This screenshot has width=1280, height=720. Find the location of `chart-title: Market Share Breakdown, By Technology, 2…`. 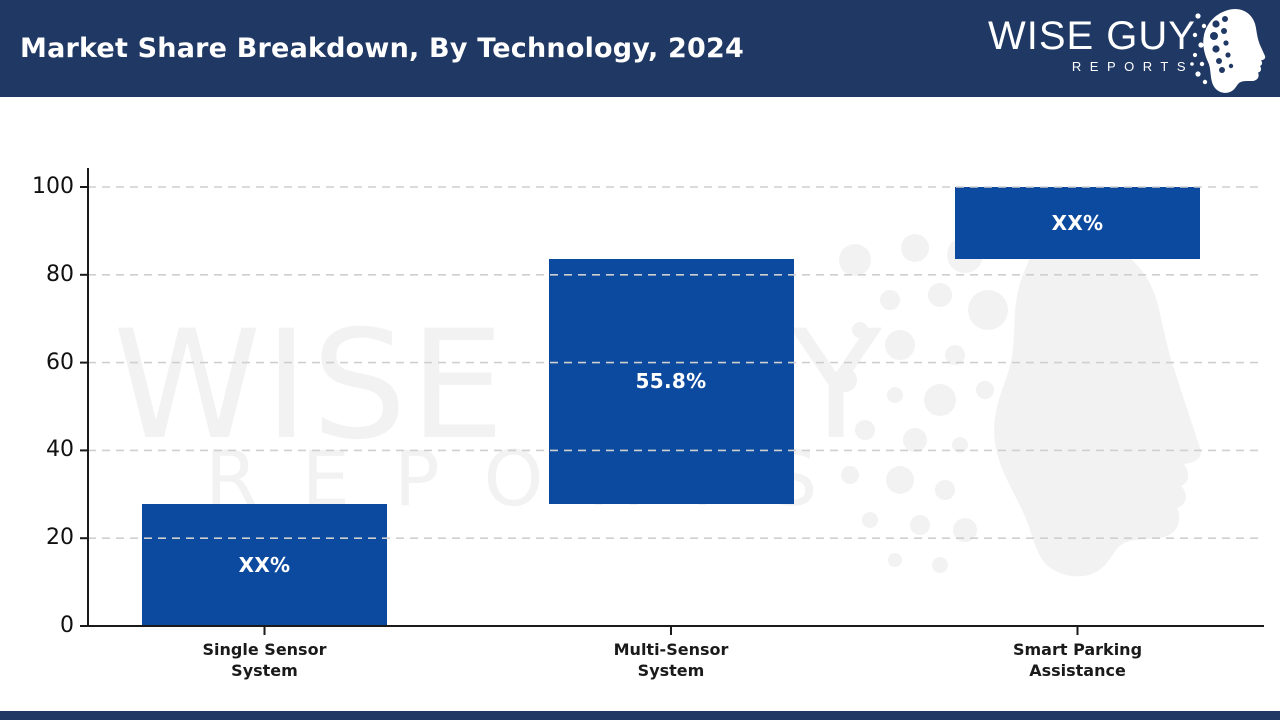

chart-title: Market Share Breakdown, By Technology, 2… is located at coordinates (382, 48).